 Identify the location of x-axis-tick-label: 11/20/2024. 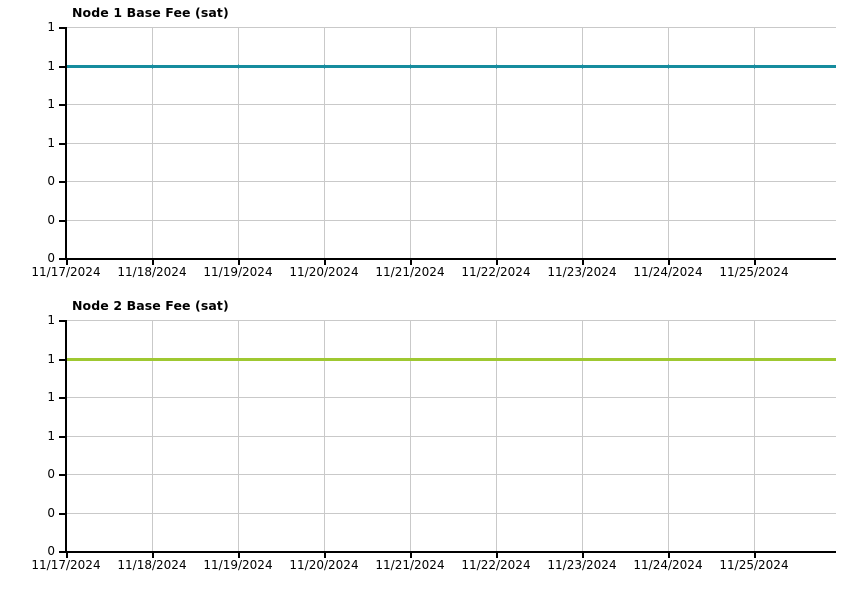
(324, 272).